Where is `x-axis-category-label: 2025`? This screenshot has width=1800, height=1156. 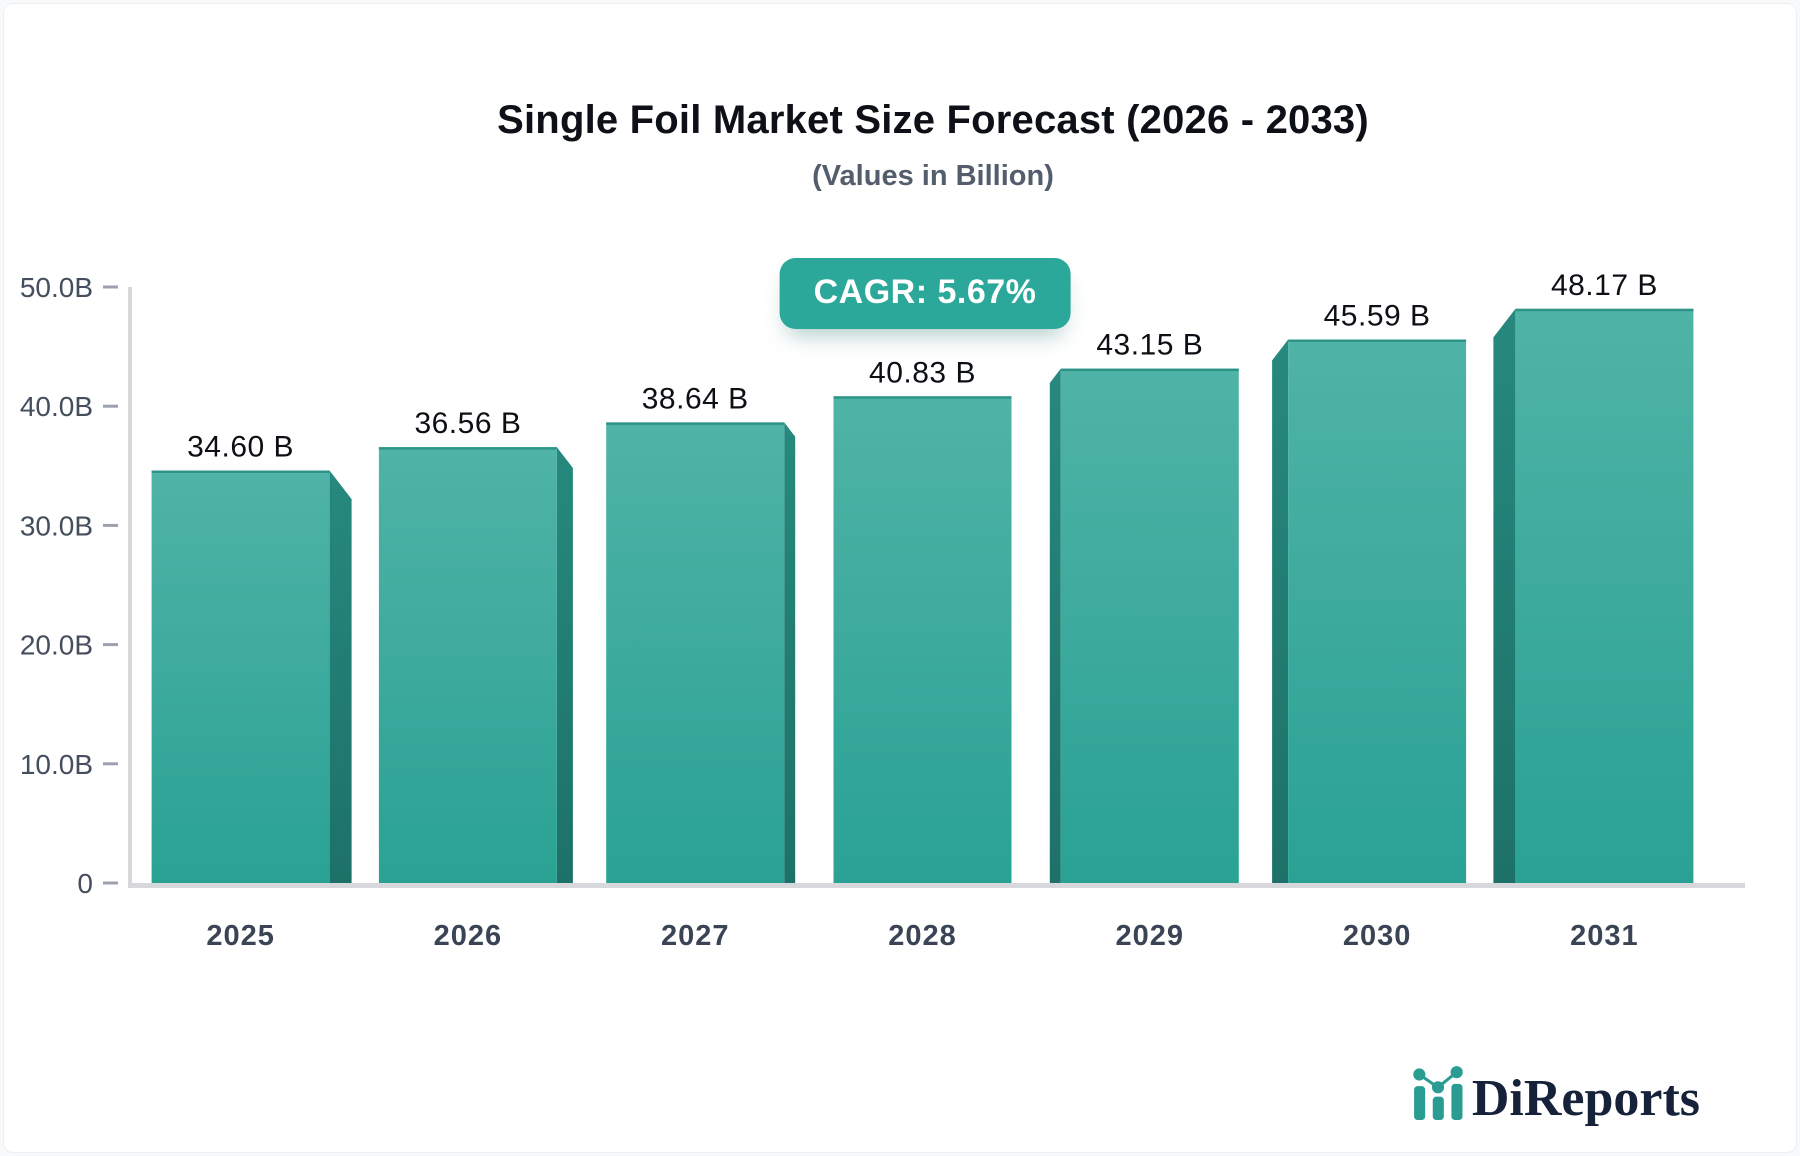
x-axis-category-label: 2025 is located at coordinates (240, 936).